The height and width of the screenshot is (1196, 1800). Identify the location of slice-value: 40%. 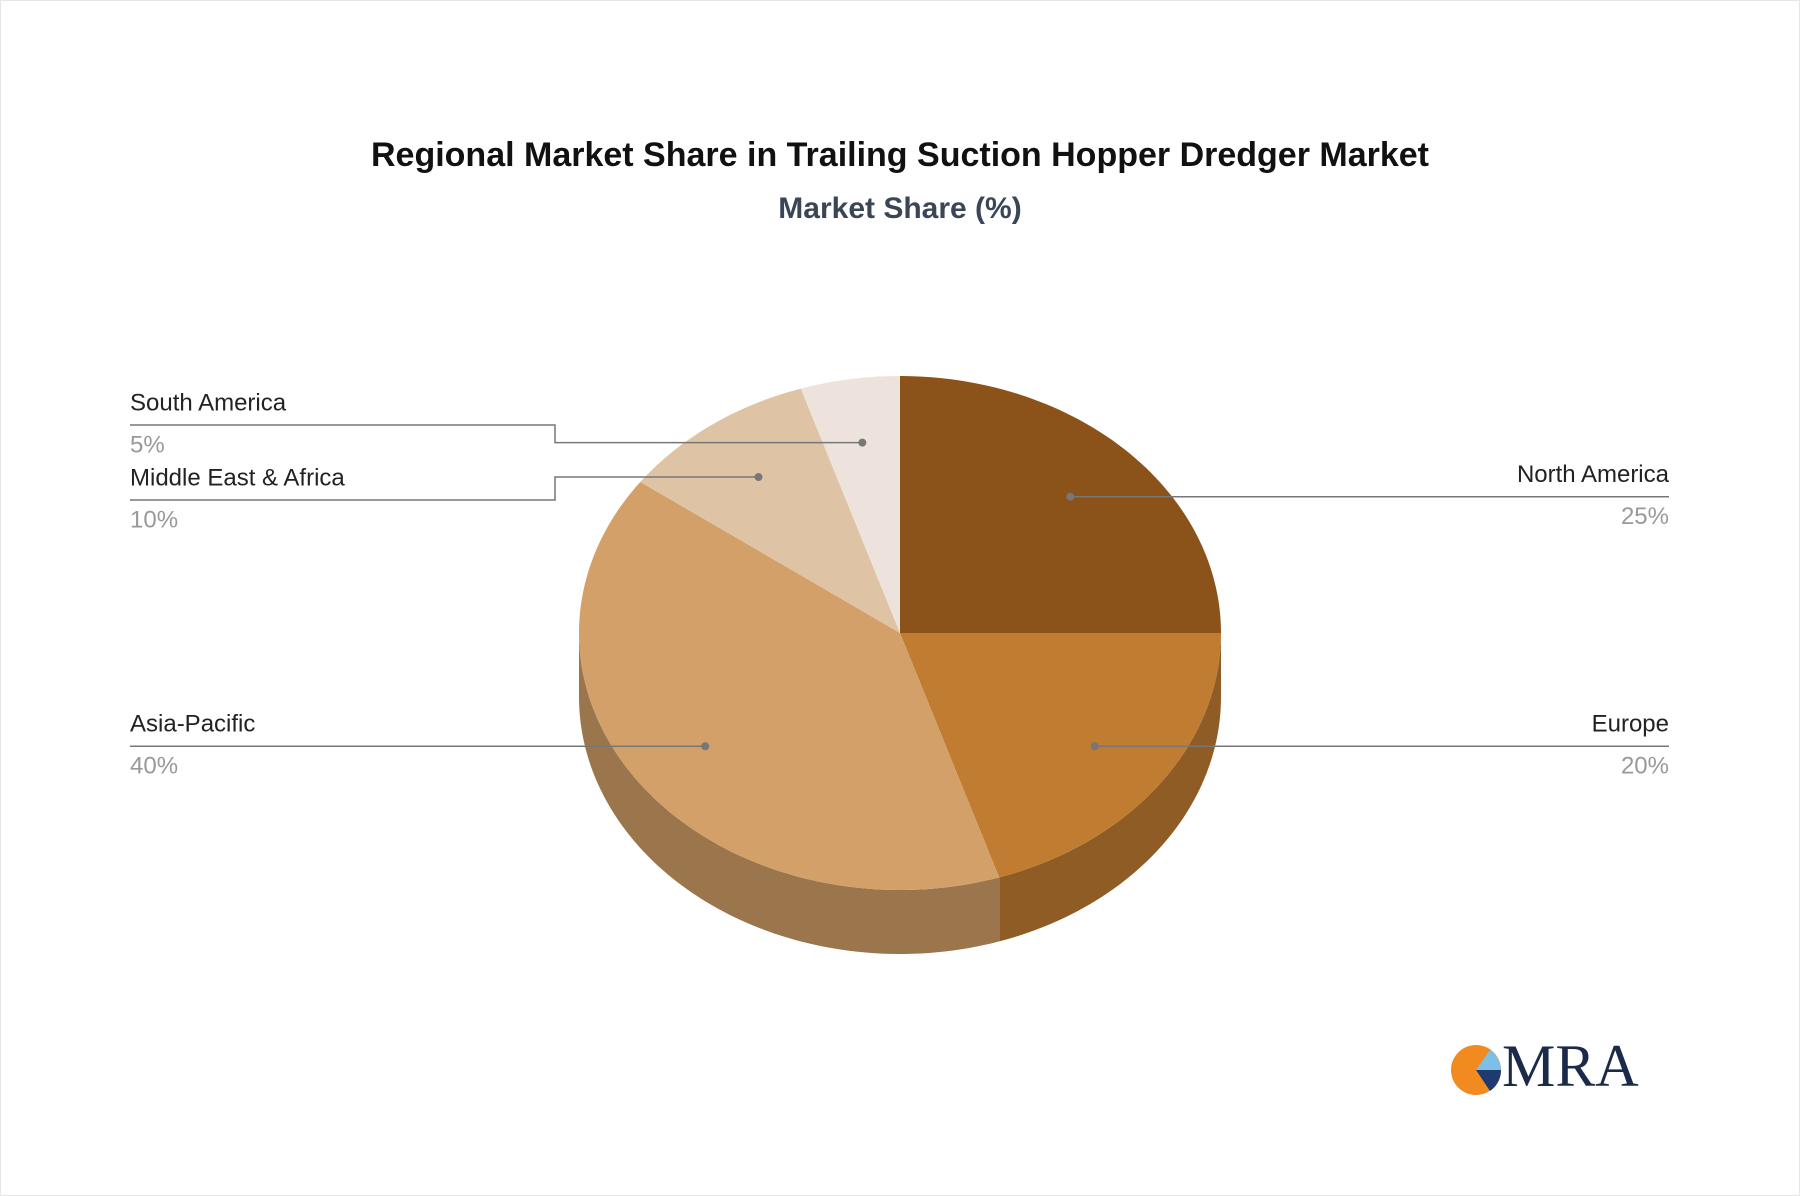
(154, 766).